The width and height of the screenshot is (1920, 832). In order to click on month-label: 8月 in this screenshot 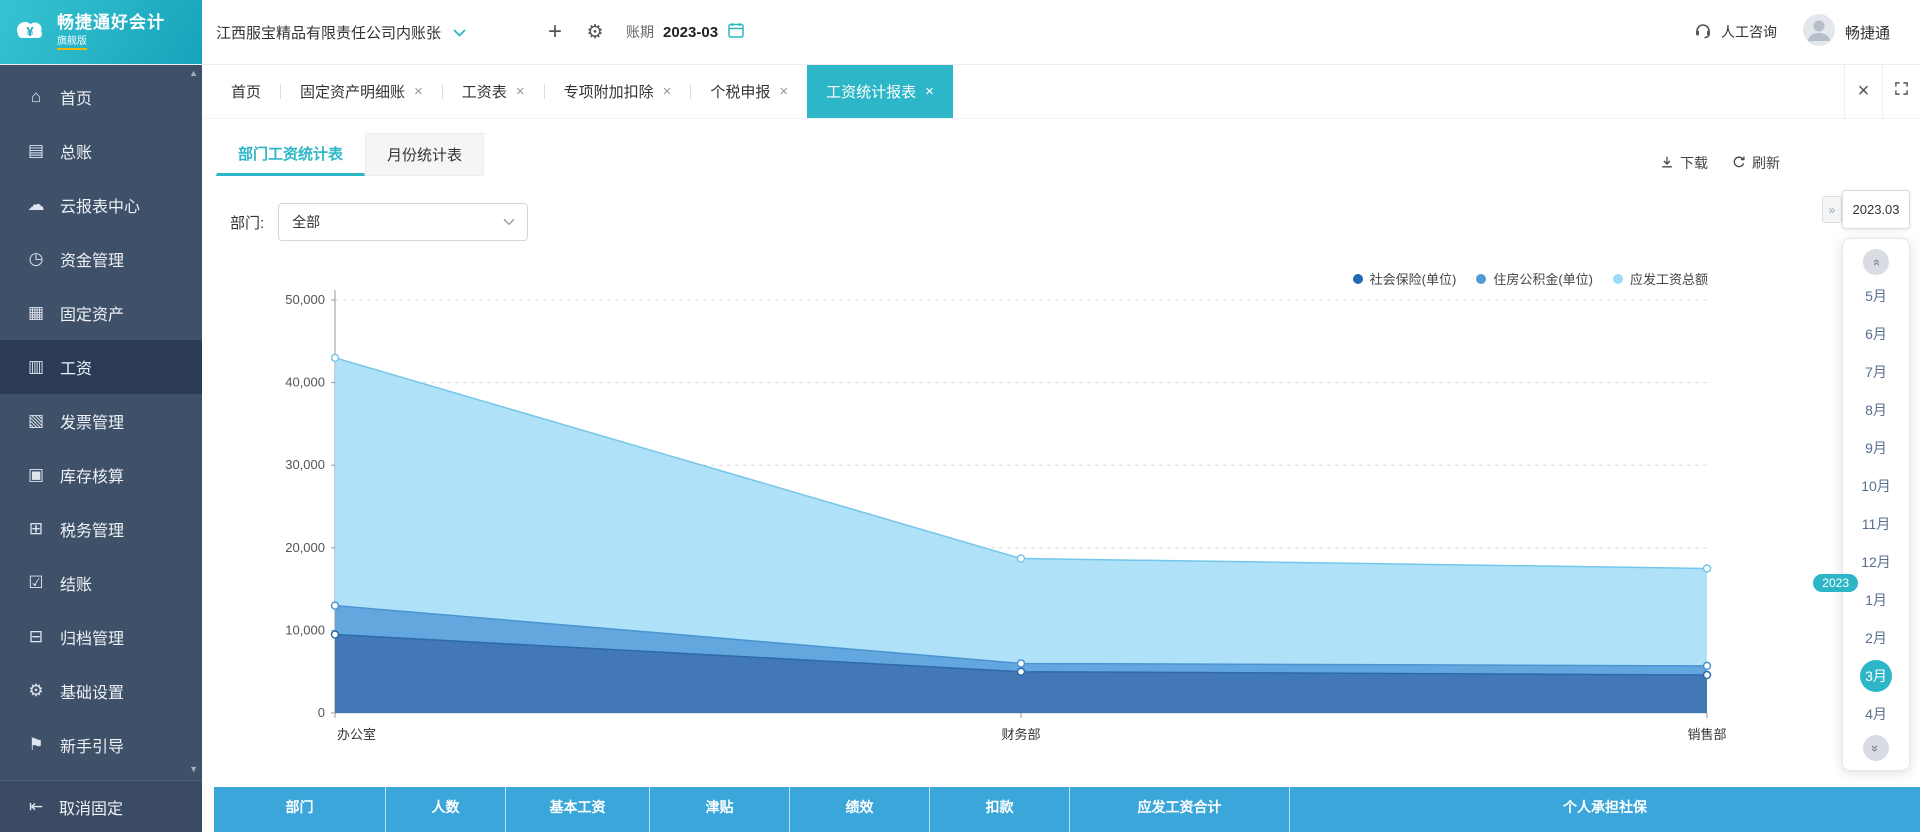, I will do `click(1876, 410)`.